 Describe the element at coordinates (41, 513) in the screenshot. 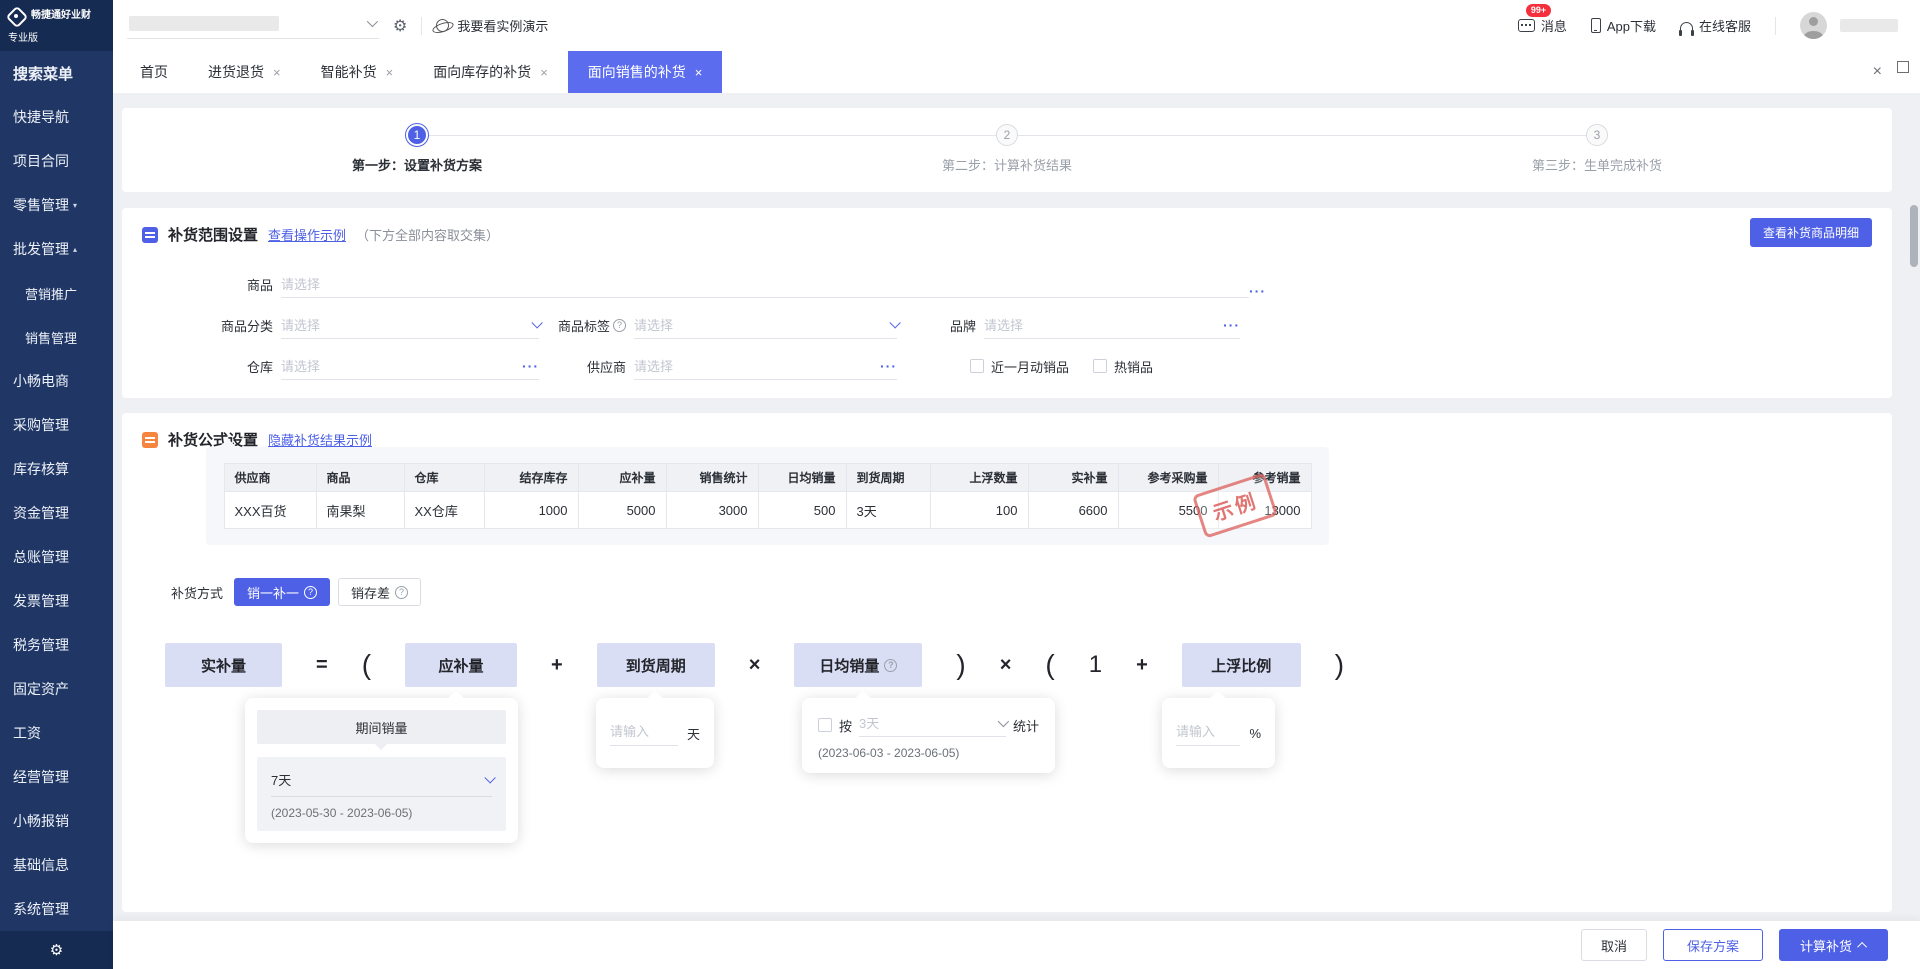

I see `sidebar-item-funds-mgmt: 资金管理` at that location.